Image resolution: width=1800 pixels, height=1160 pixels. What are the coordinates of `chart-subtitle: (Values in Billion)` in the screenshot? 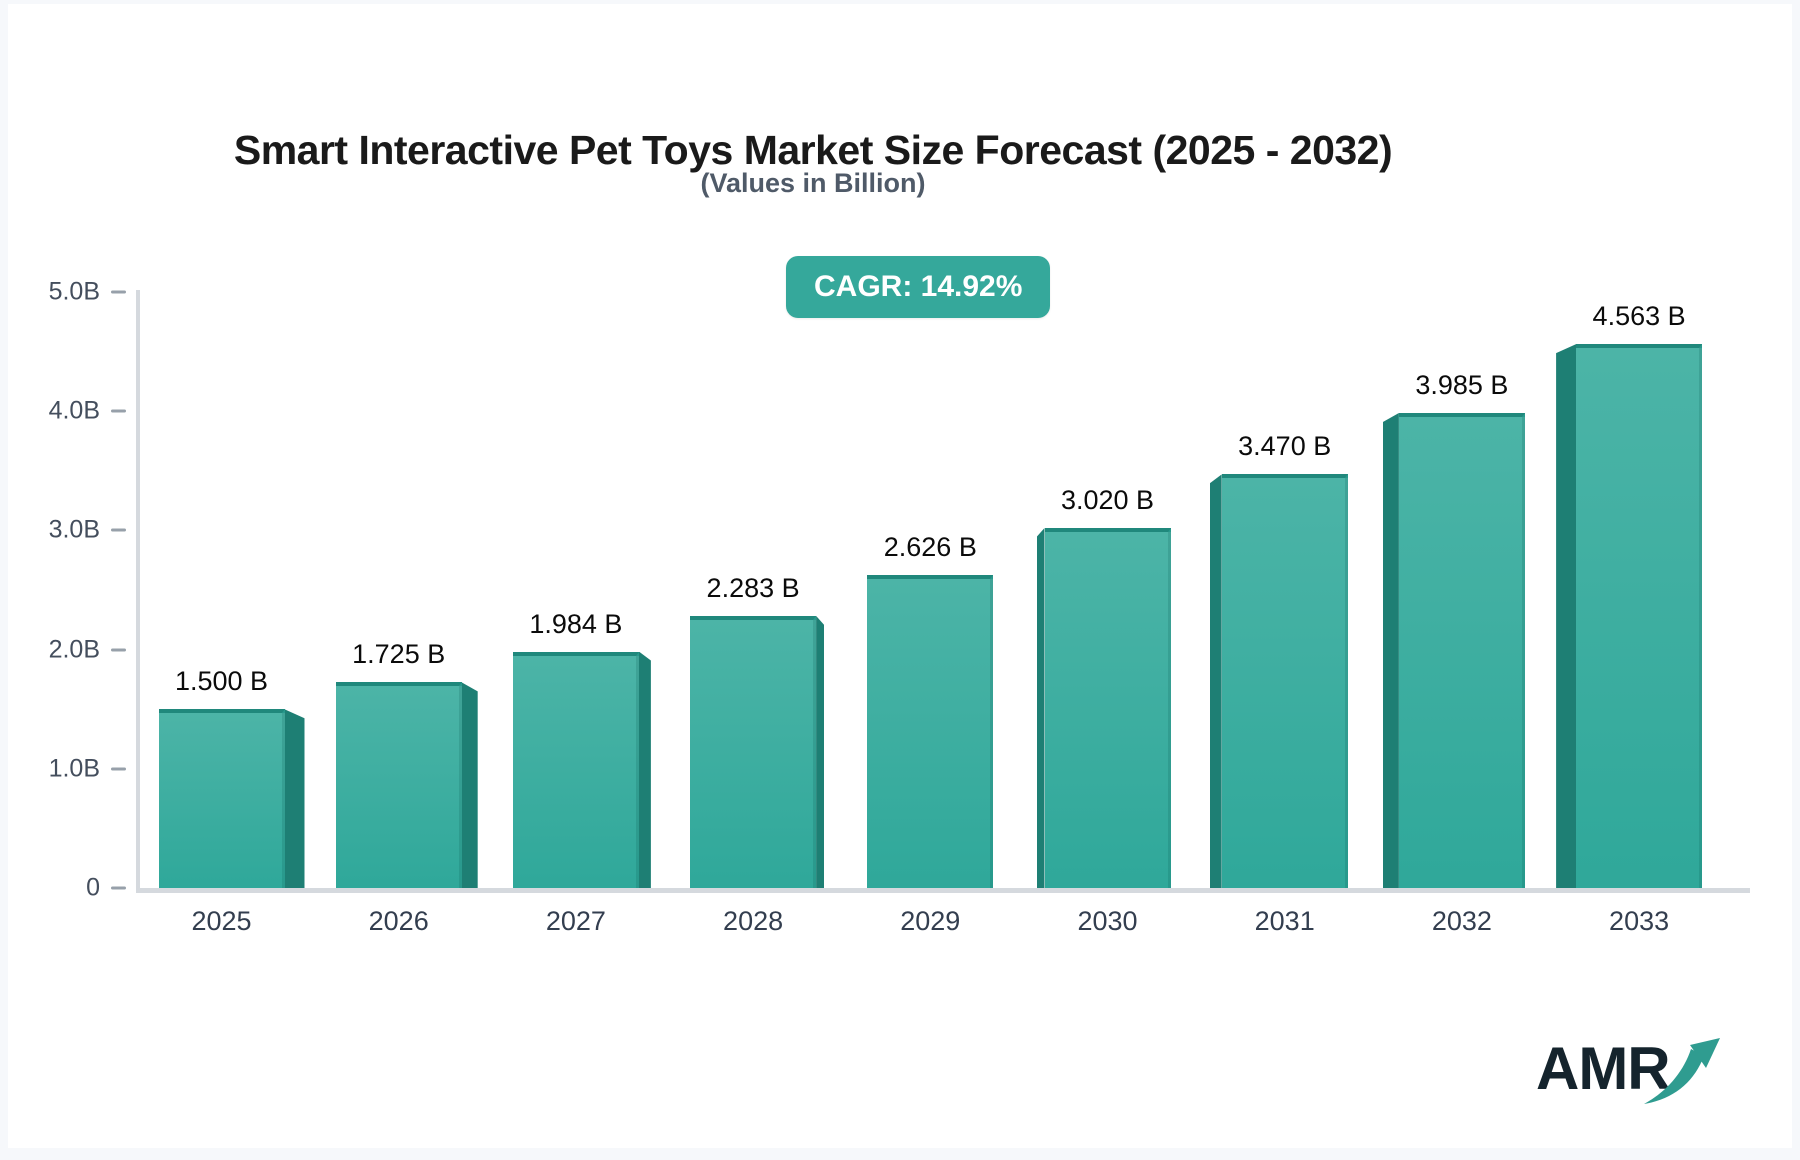 It's located at (813, 183).